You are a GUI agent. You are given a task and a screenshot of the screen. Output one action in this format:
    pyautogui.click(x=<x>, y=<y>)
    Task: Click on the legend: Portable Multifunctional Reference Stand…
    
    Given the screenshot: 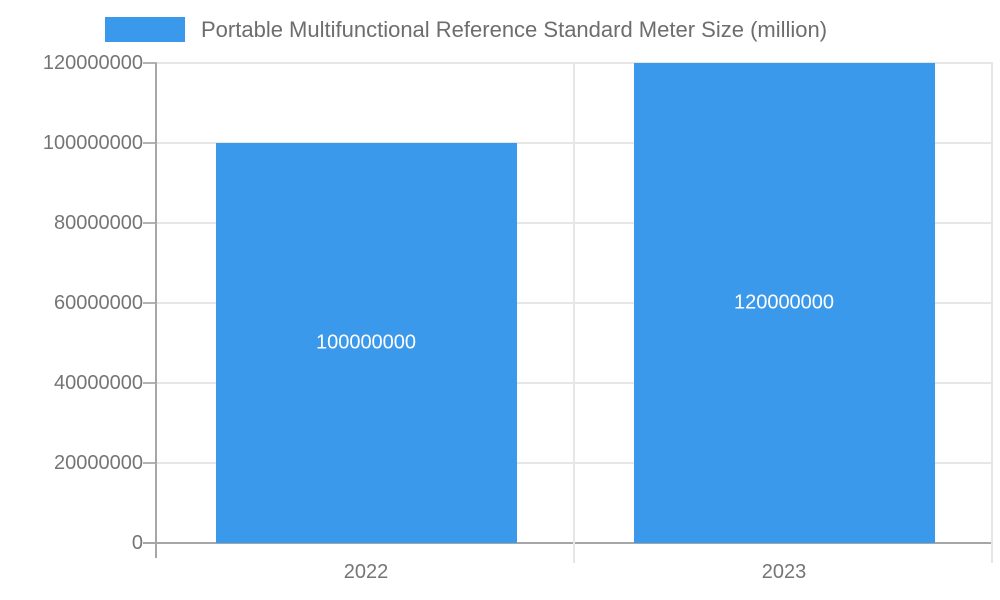 What is the action you would take?
    pyautogui.click(x=466, y=29)
    